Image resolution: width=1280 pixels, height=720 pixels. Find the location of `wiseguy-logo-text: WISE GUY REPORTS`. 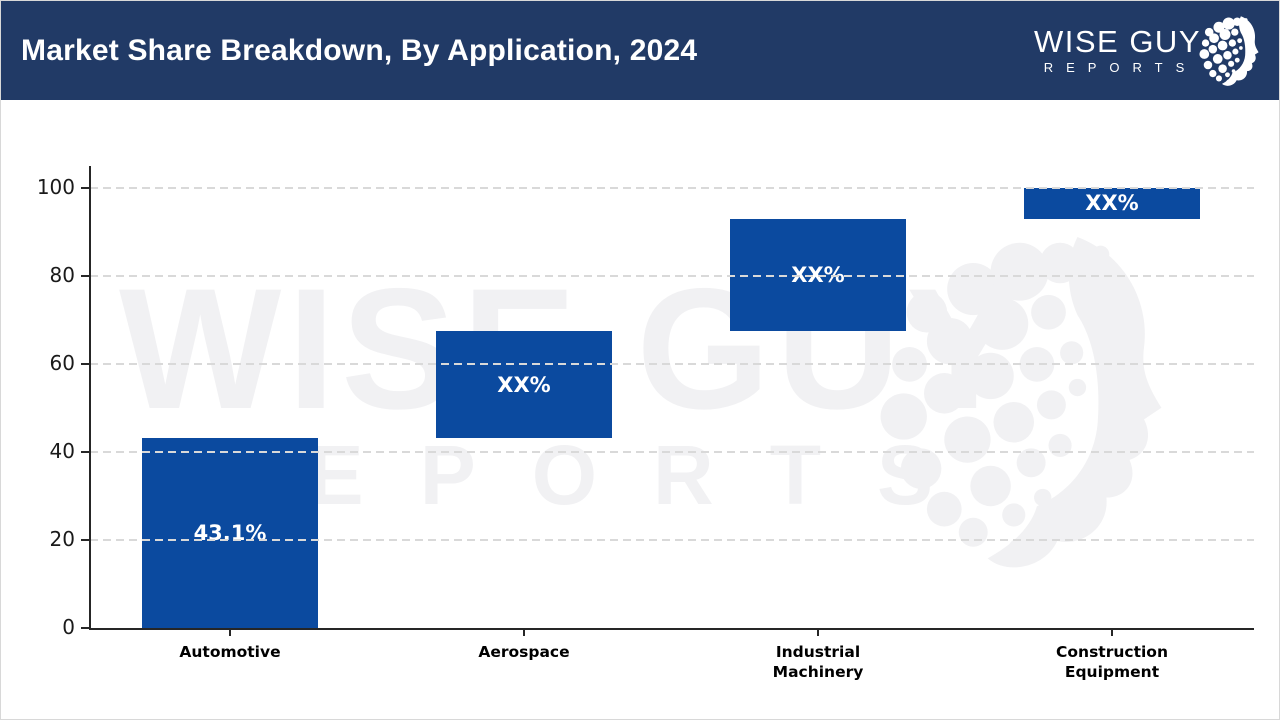

wiseguy-logo-text: WISE GUY REPORTS is located at coordinates (1117, 49).